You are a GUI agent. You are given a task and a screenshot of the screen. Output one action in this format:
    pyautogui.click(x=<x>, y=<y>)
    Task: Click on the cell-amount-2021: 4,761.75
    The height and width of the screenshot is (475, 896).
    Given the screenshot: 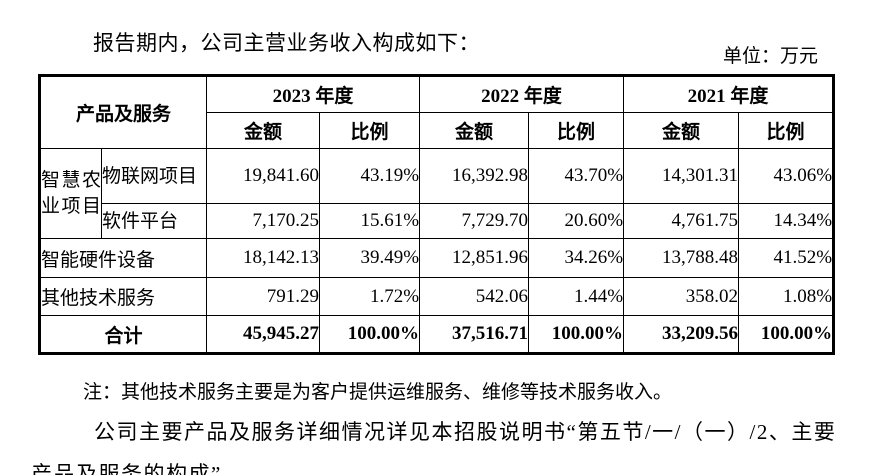 What is the action you would take?
    pyautogui.click(x=681, y=221)
    